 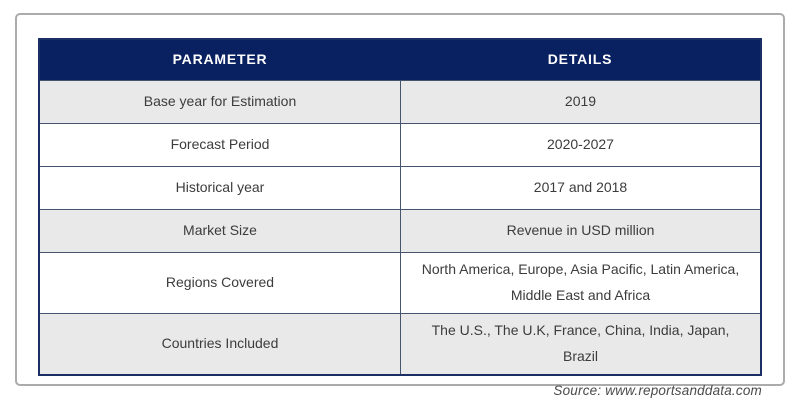 I want to click on details-cell: 2020-2027, so click(x=580, y=145).